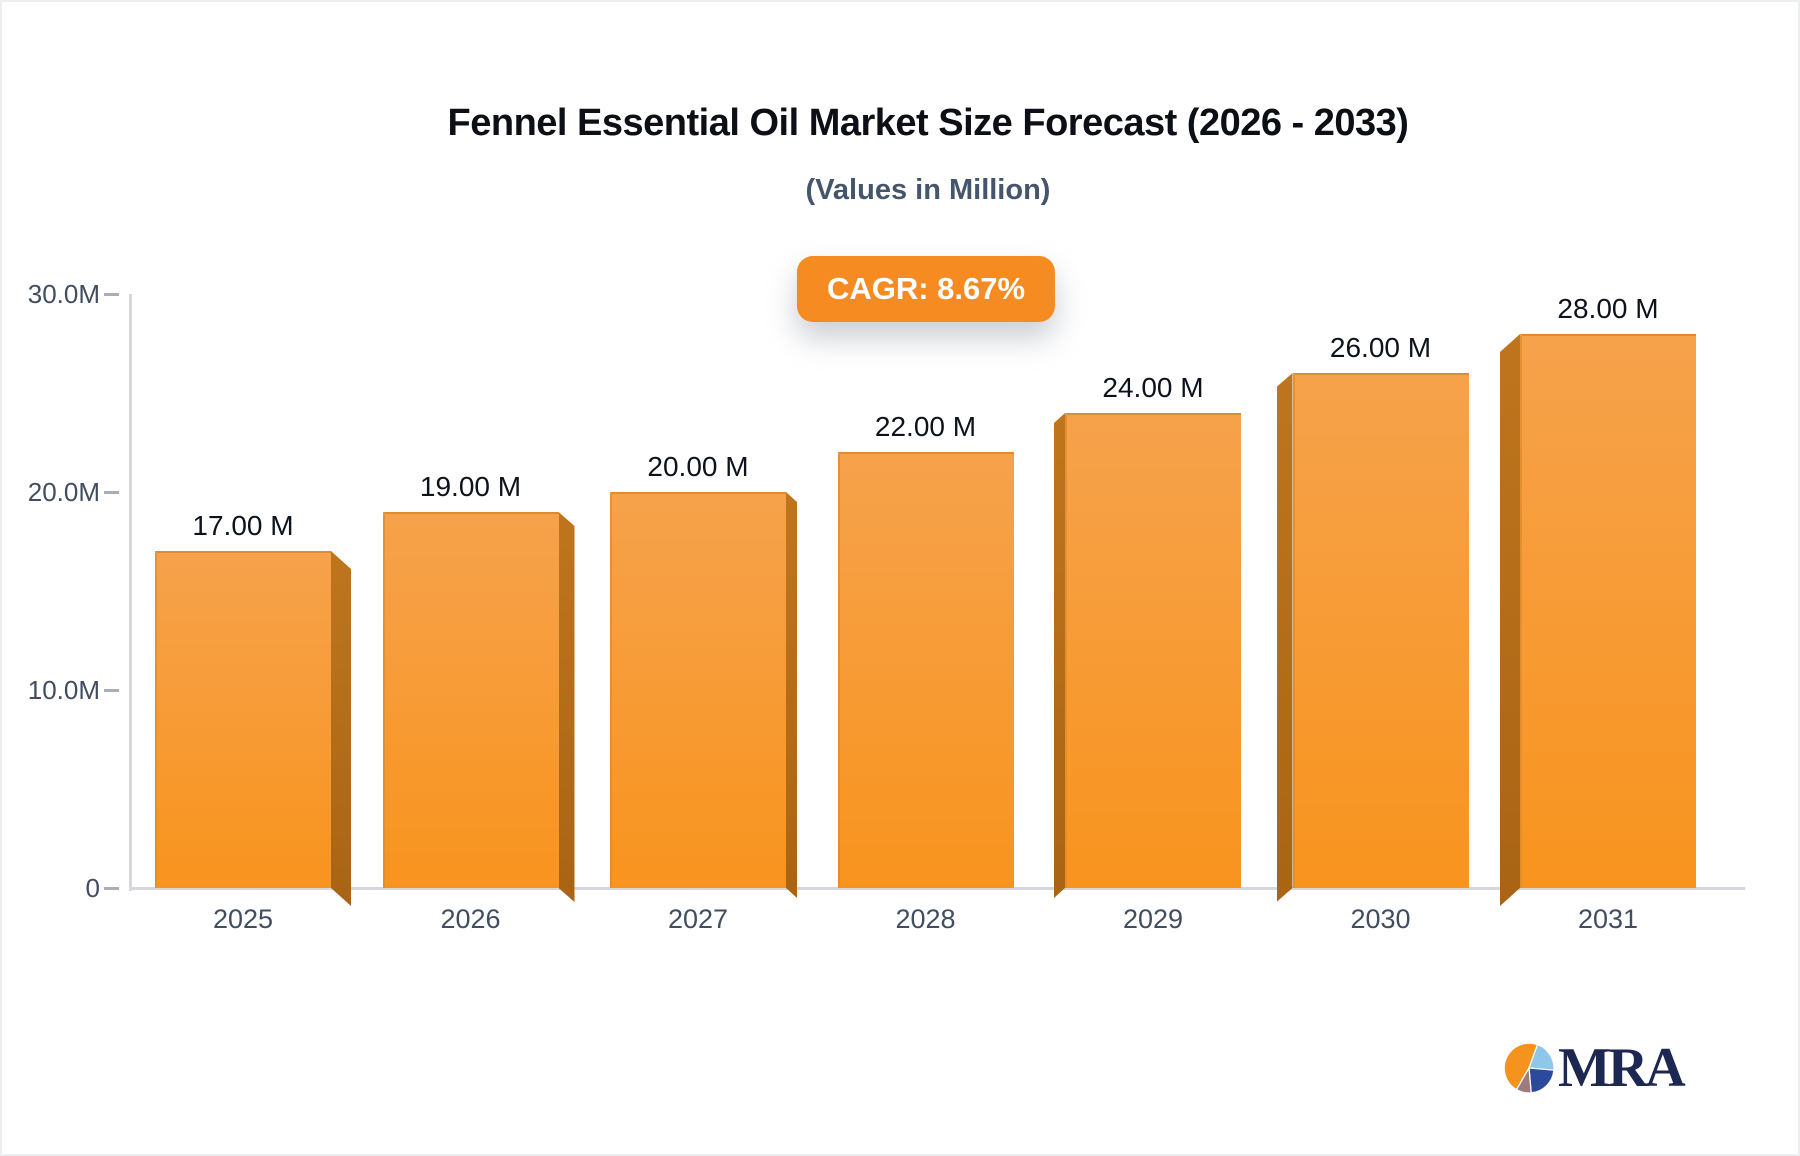  What do you see at coordinates (698, 919) in the screenshot?
I see `x-axis-label-2027: 2027` at bounding box center [698, 919].